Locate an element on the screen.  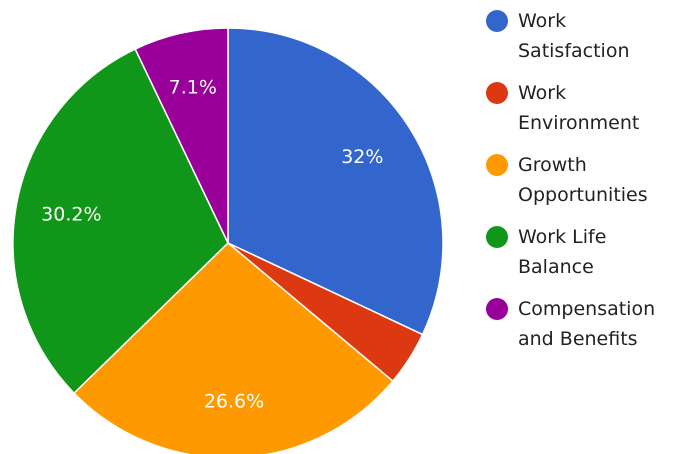
legend-item: Compensation and Benefits is located at coordinates (577, 324).